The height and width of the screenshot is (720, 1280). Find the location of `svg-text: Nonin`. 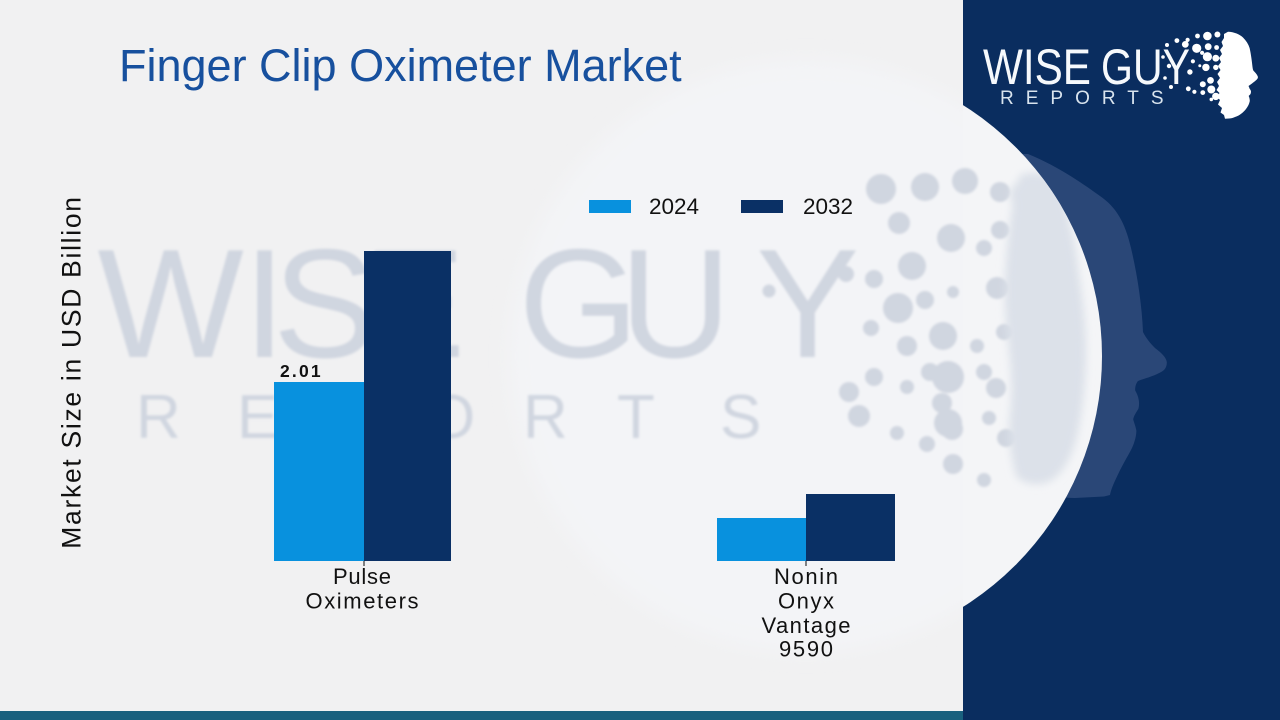

svg-text: Nonin is located at coordinates (806, 576).